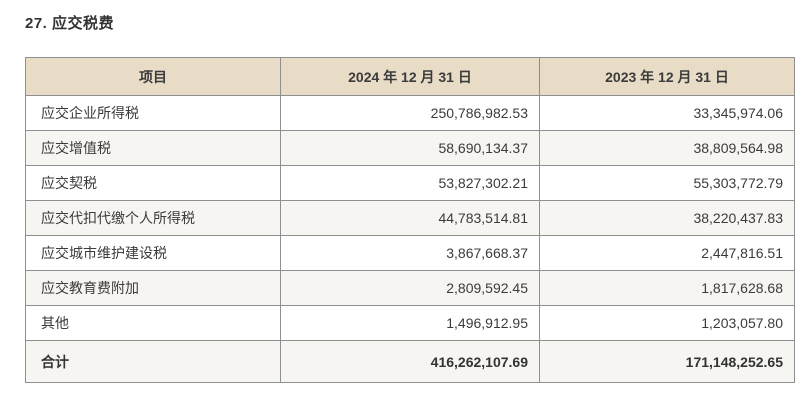 This screenshot has width=811, height=401. I want to click on total-row: 合计 416,262,107.69 171,148,252.65, so click(410, 361).